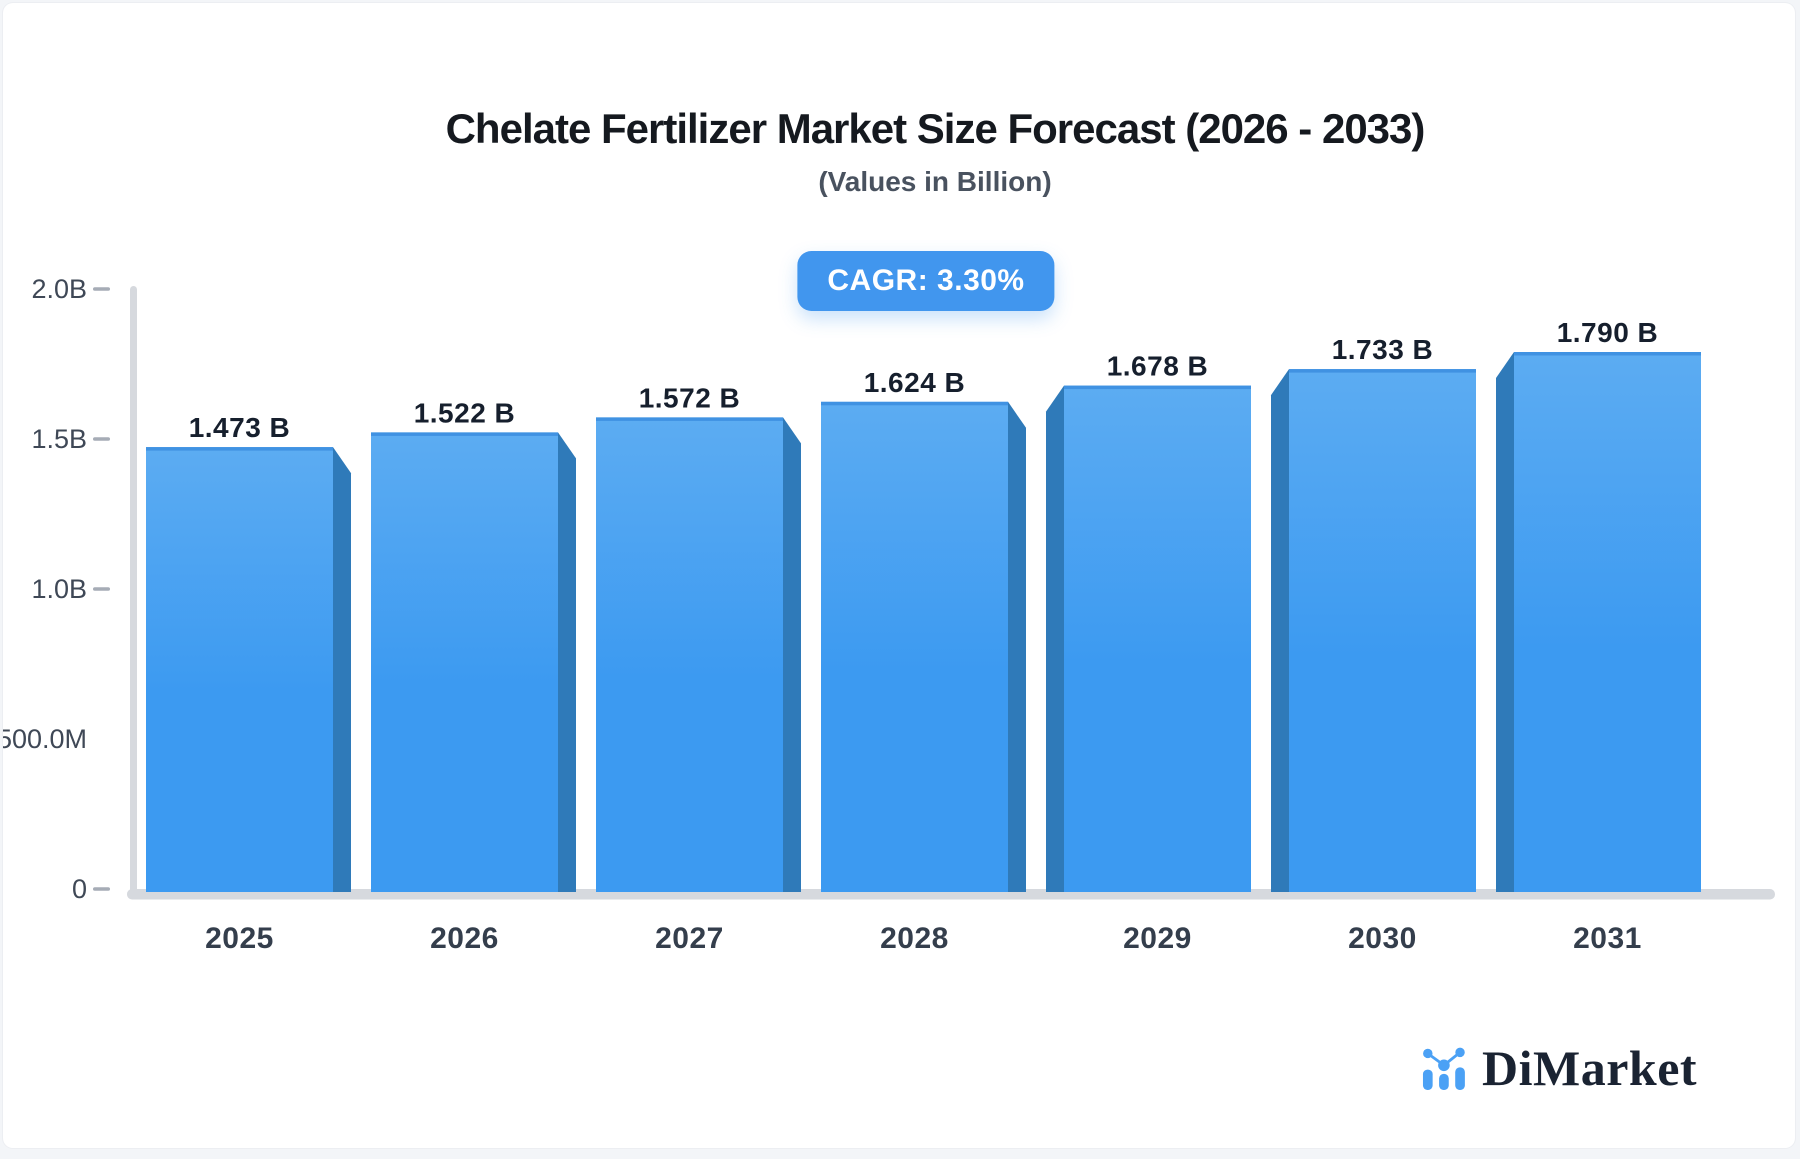  What do you see at coordinates (1443, 1078) in the screenshot?
I see `logo-bars` at bounding box center [1443, 1078].